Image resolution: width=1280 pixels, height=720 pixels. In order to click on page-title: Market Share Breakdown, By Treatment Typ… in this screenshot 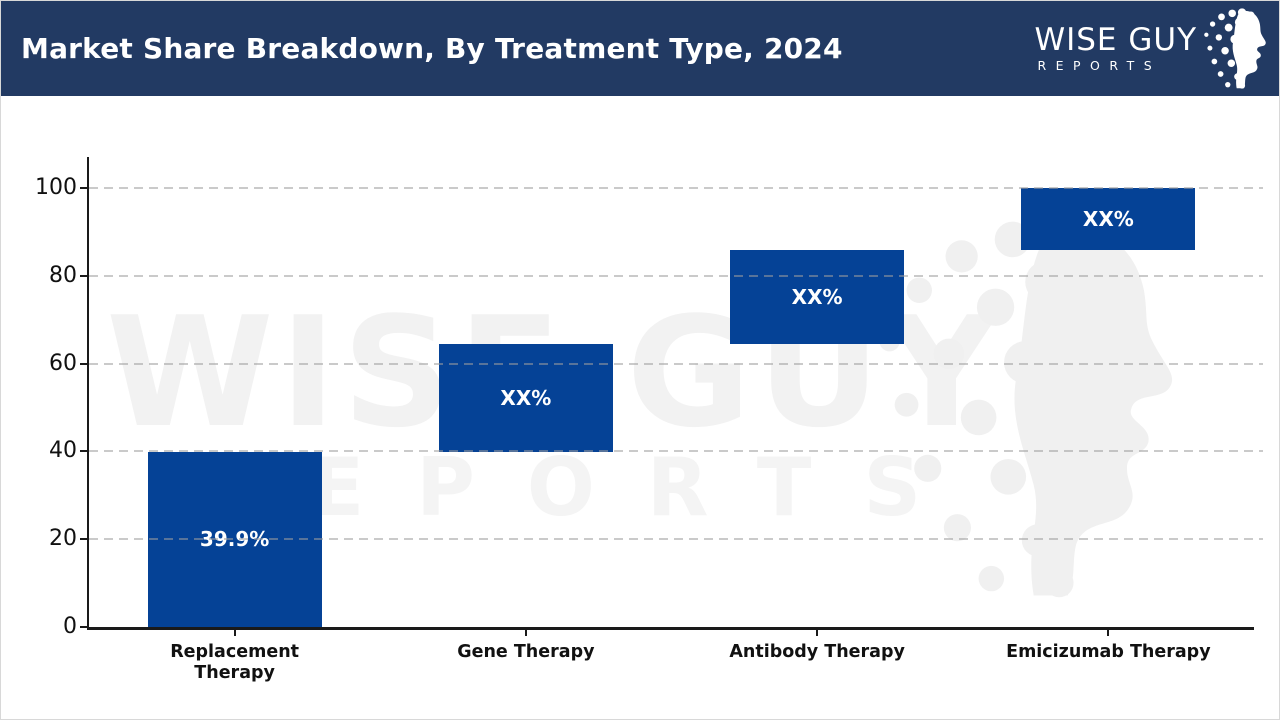, I will do `click(432, 48)`.